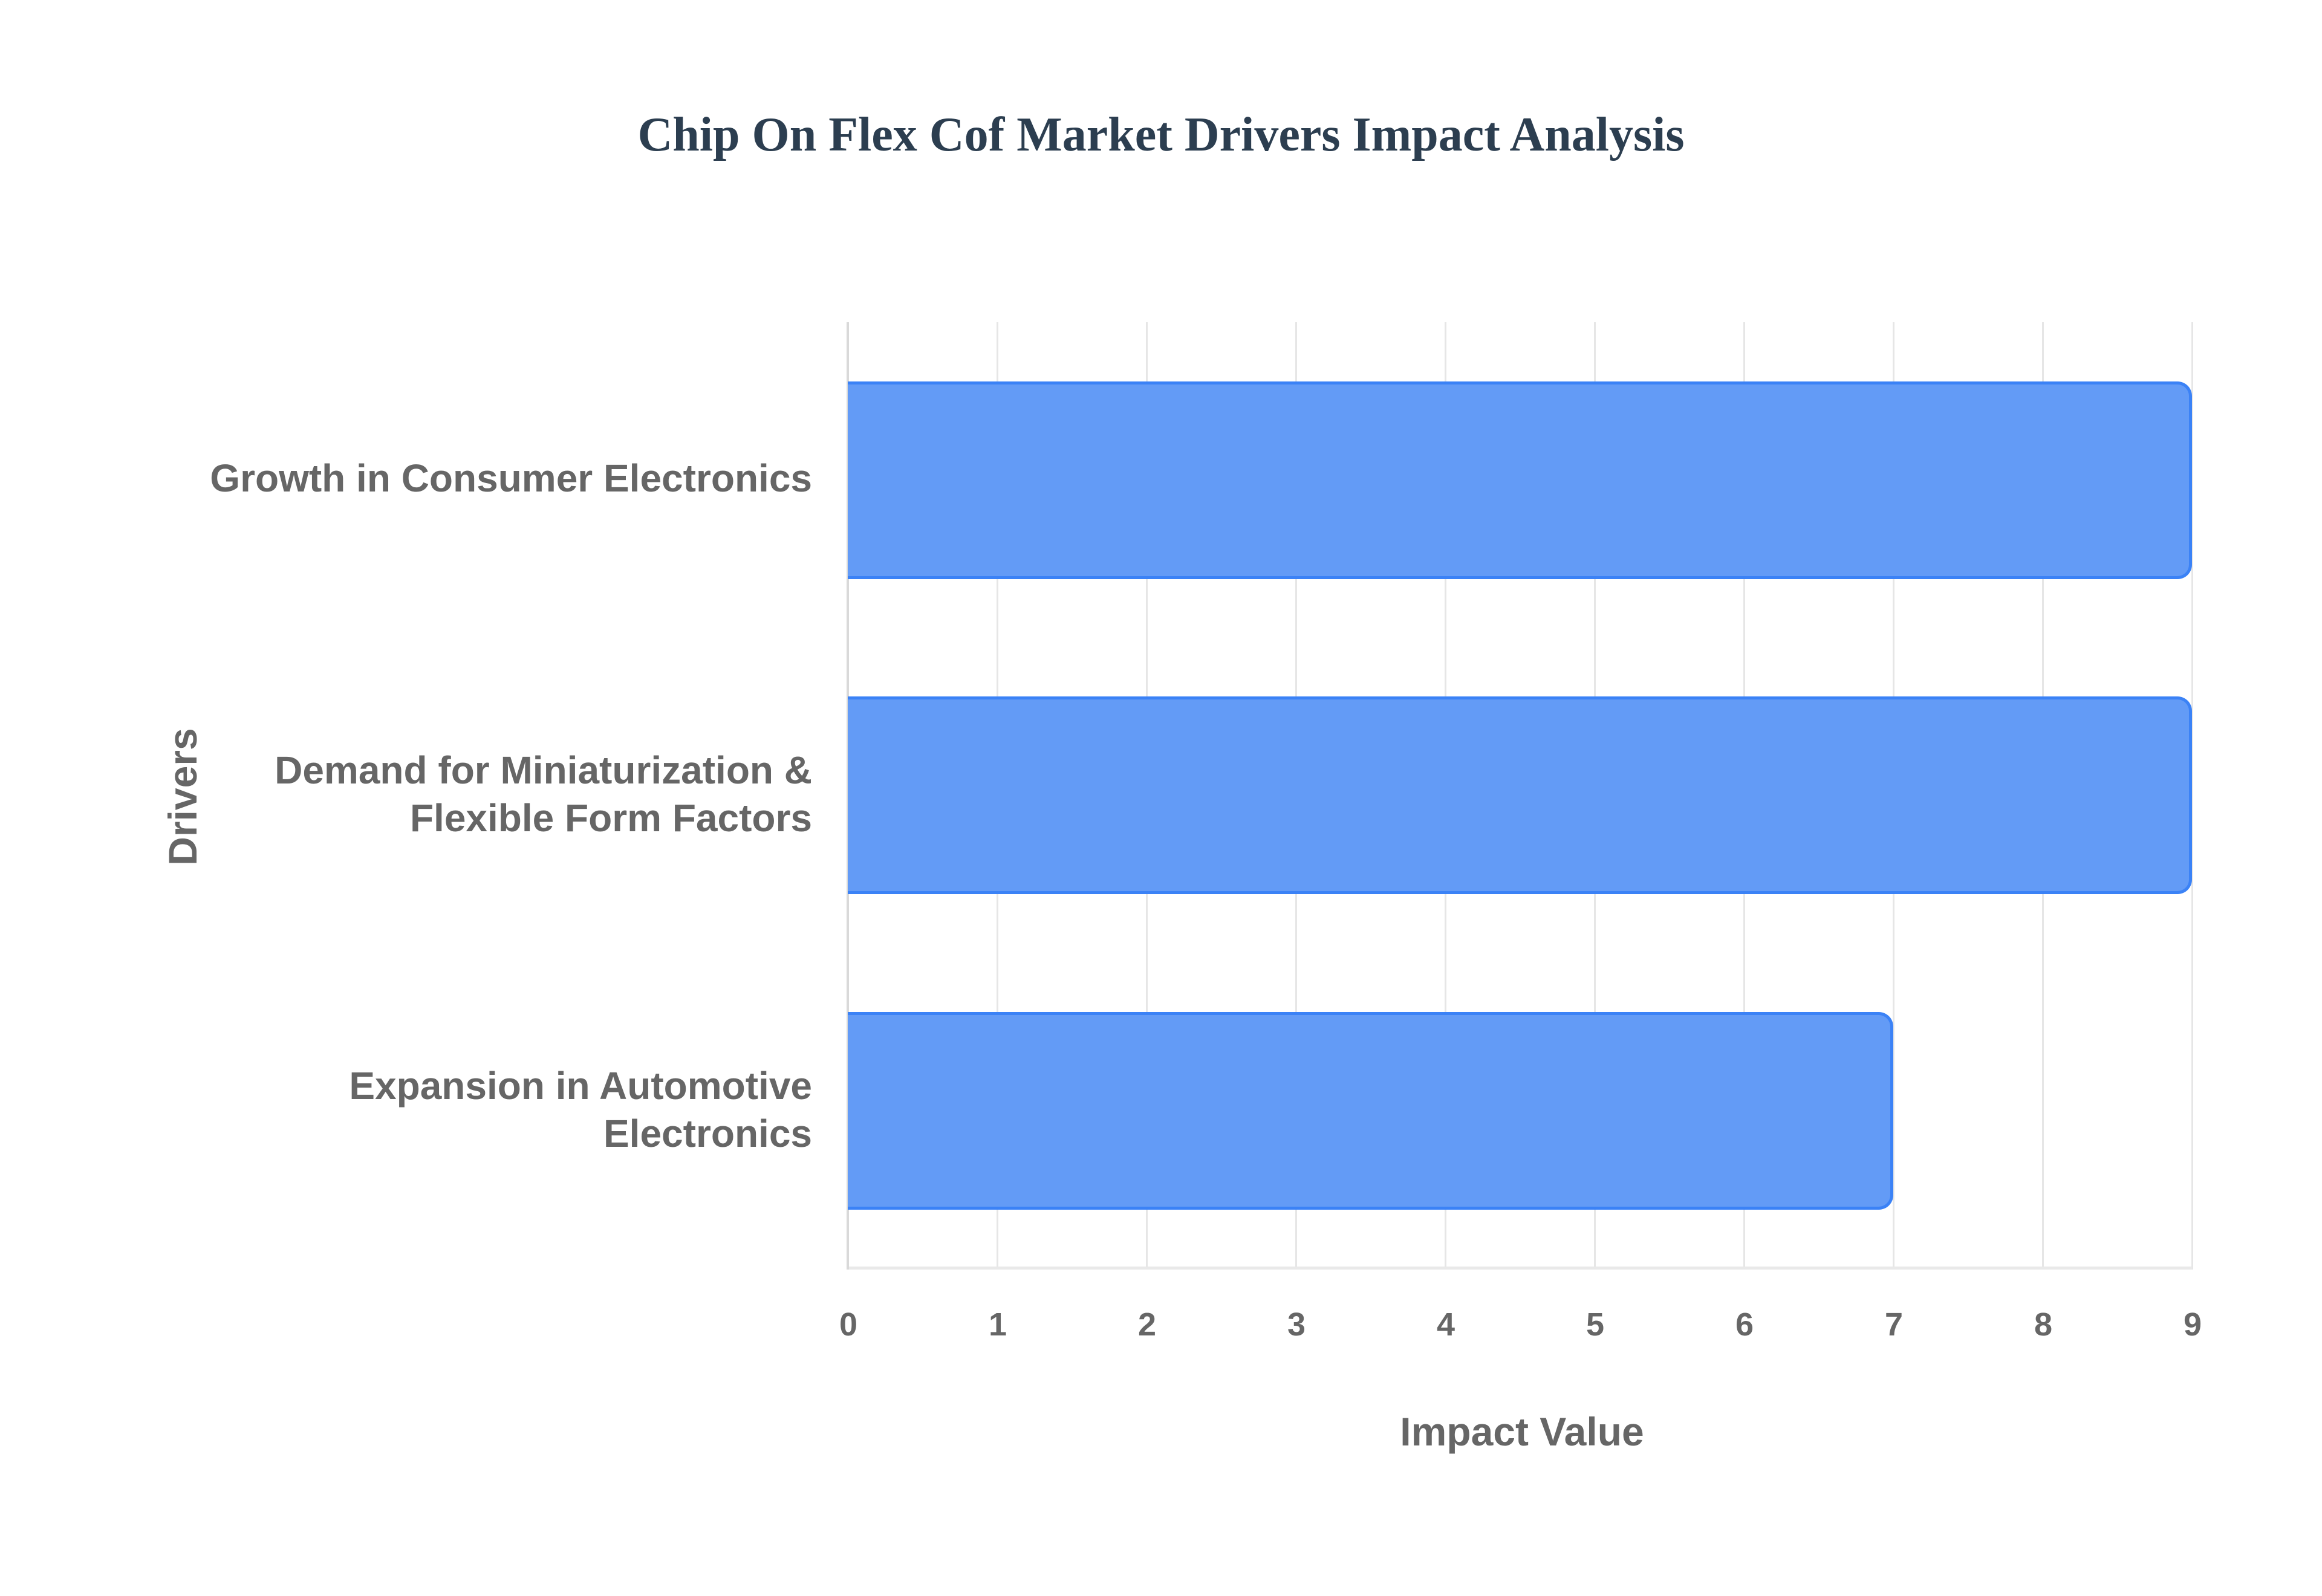 This screenshot has height=1596, width=2322. What do you see at coordinates (182, 797) in the screenshot?
I see `y-axis-title: Drivers` at bounding box center [182, 797].